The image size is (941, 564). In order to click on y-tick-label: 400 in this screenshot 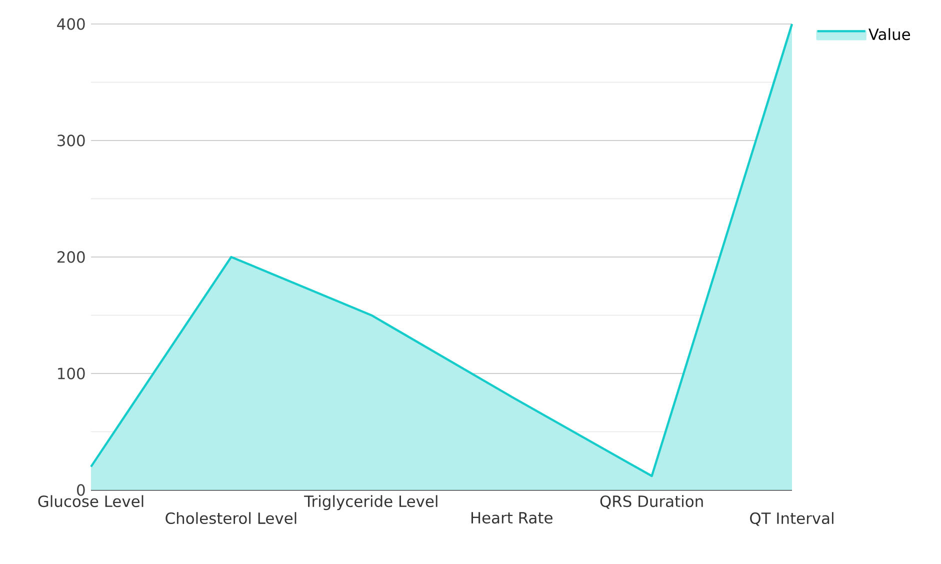, I will do `click(71, 24)`.